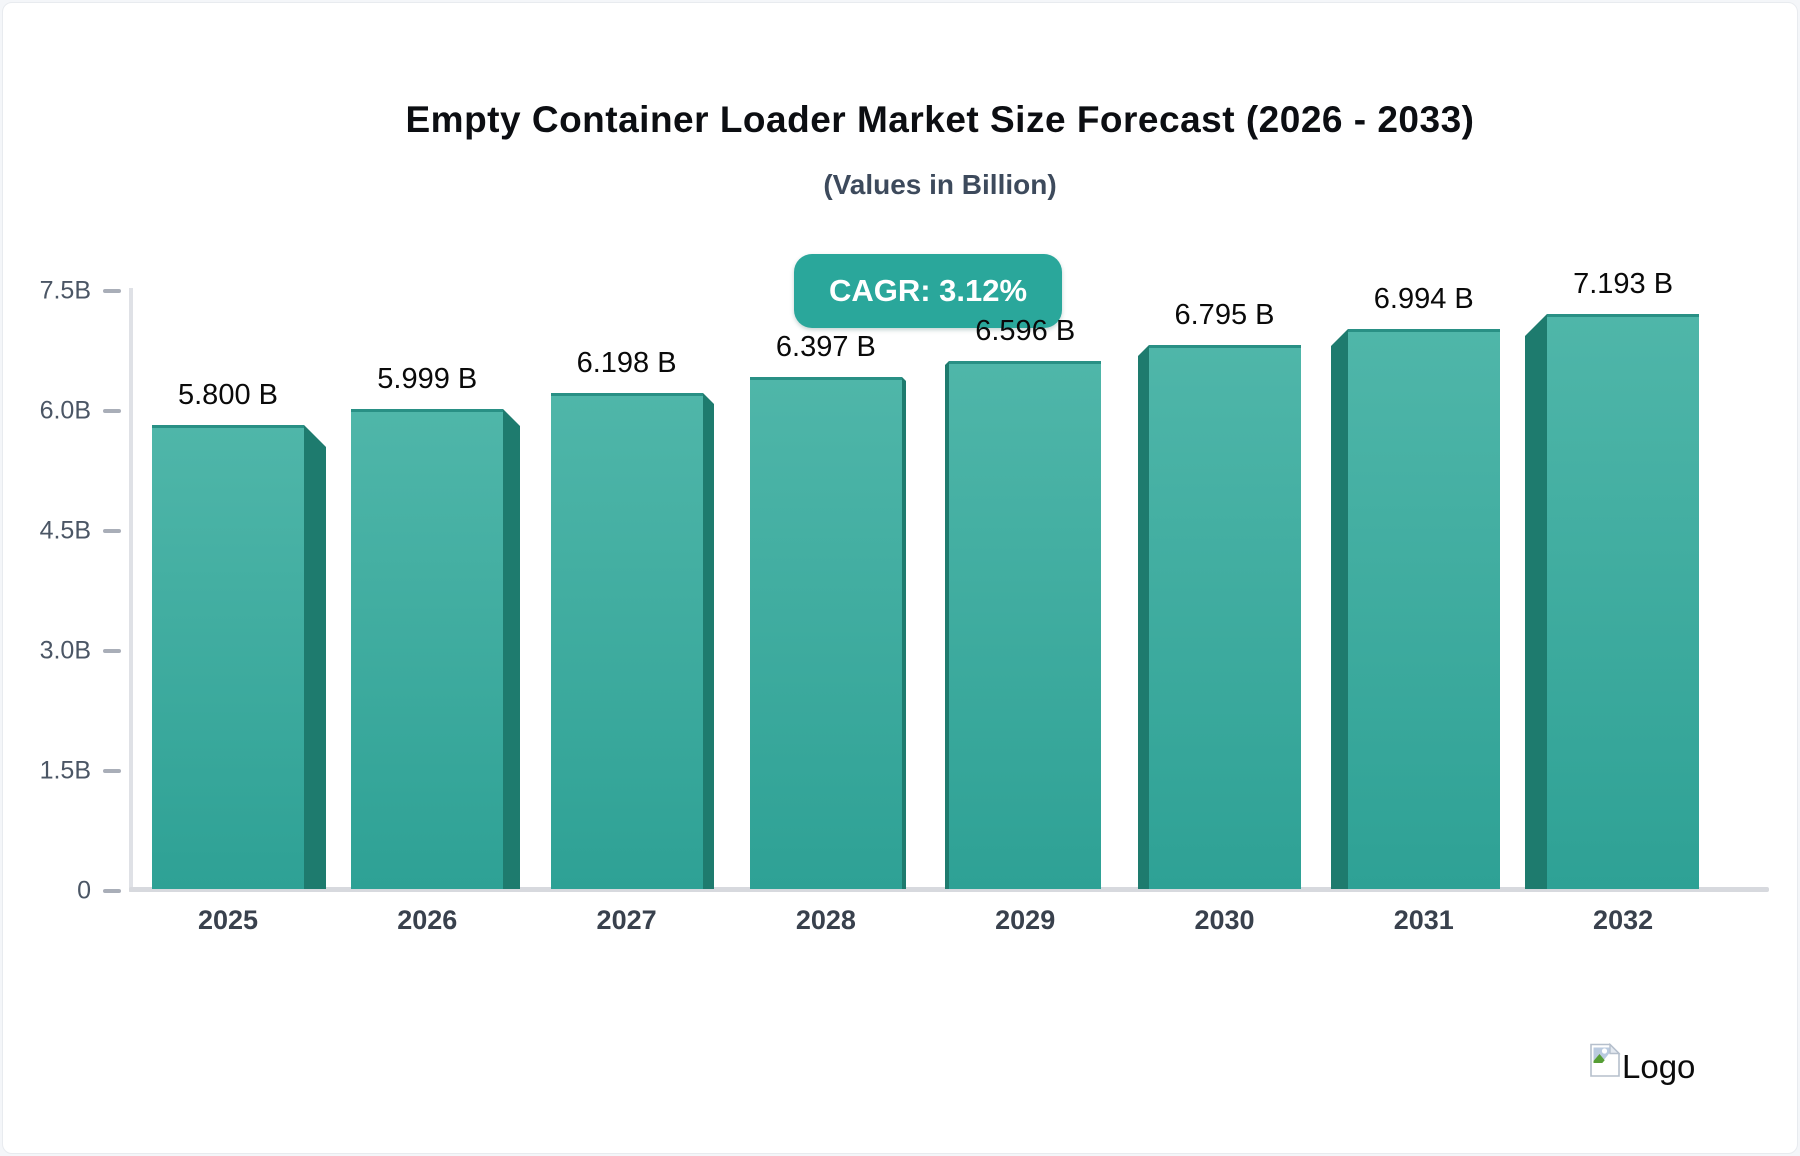 This screenshot has height=1156, width=1800. What do you see at coordinates (1339, 609) in the screenshot?
I see `bar-side-2031` at bounding box center [1339, 609].